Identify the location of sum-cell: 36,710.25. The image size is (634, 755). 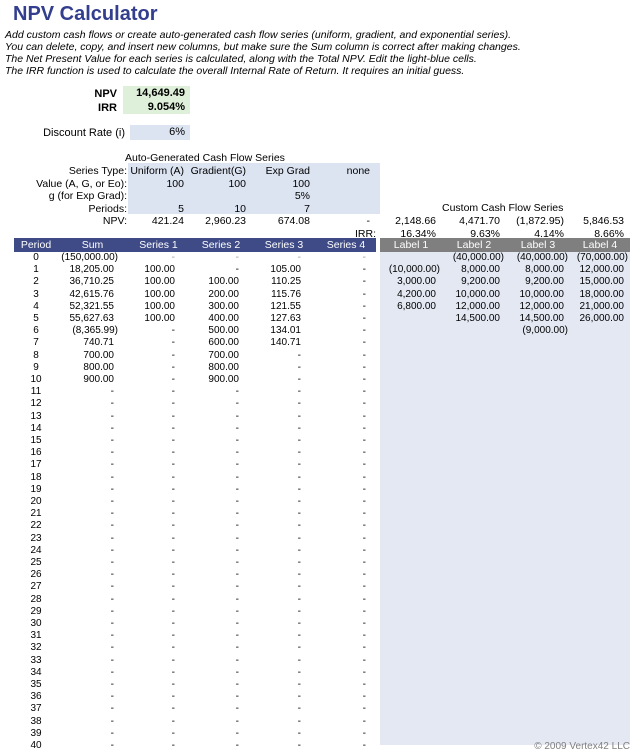
(92, 282).